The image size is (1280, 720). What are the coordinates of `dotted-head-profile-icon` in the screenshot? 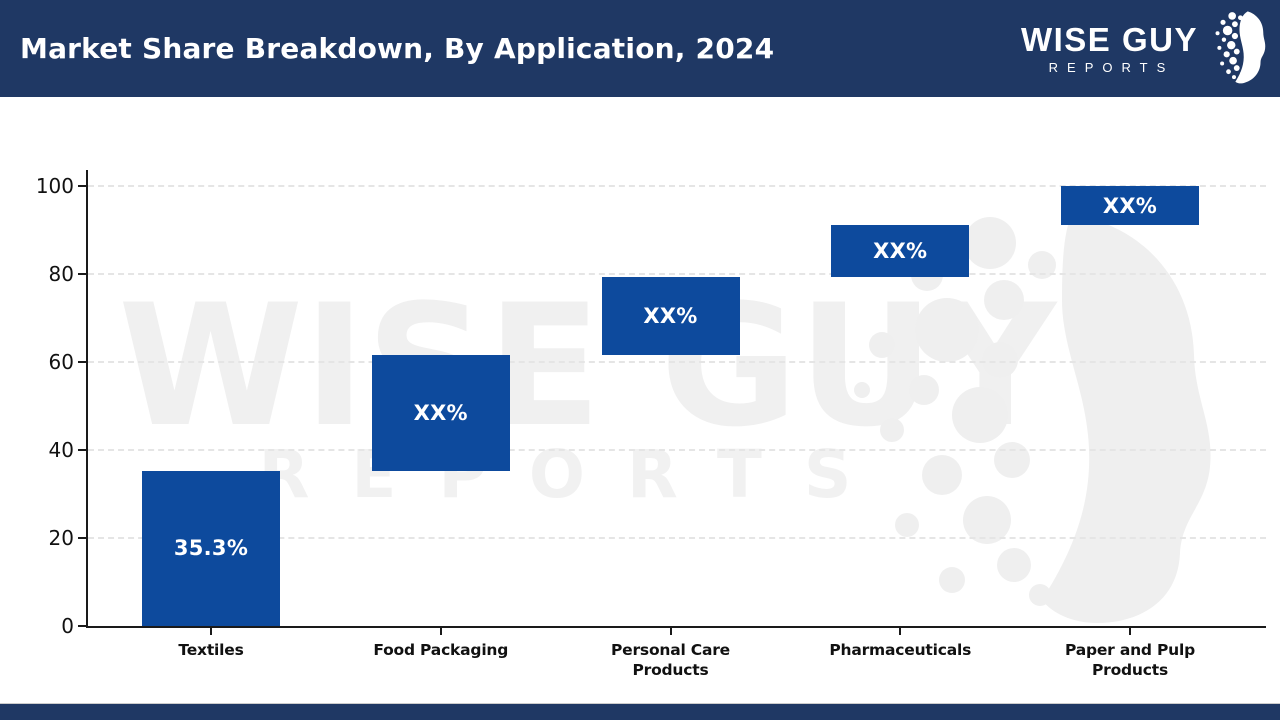 It's located at (1234, 49).